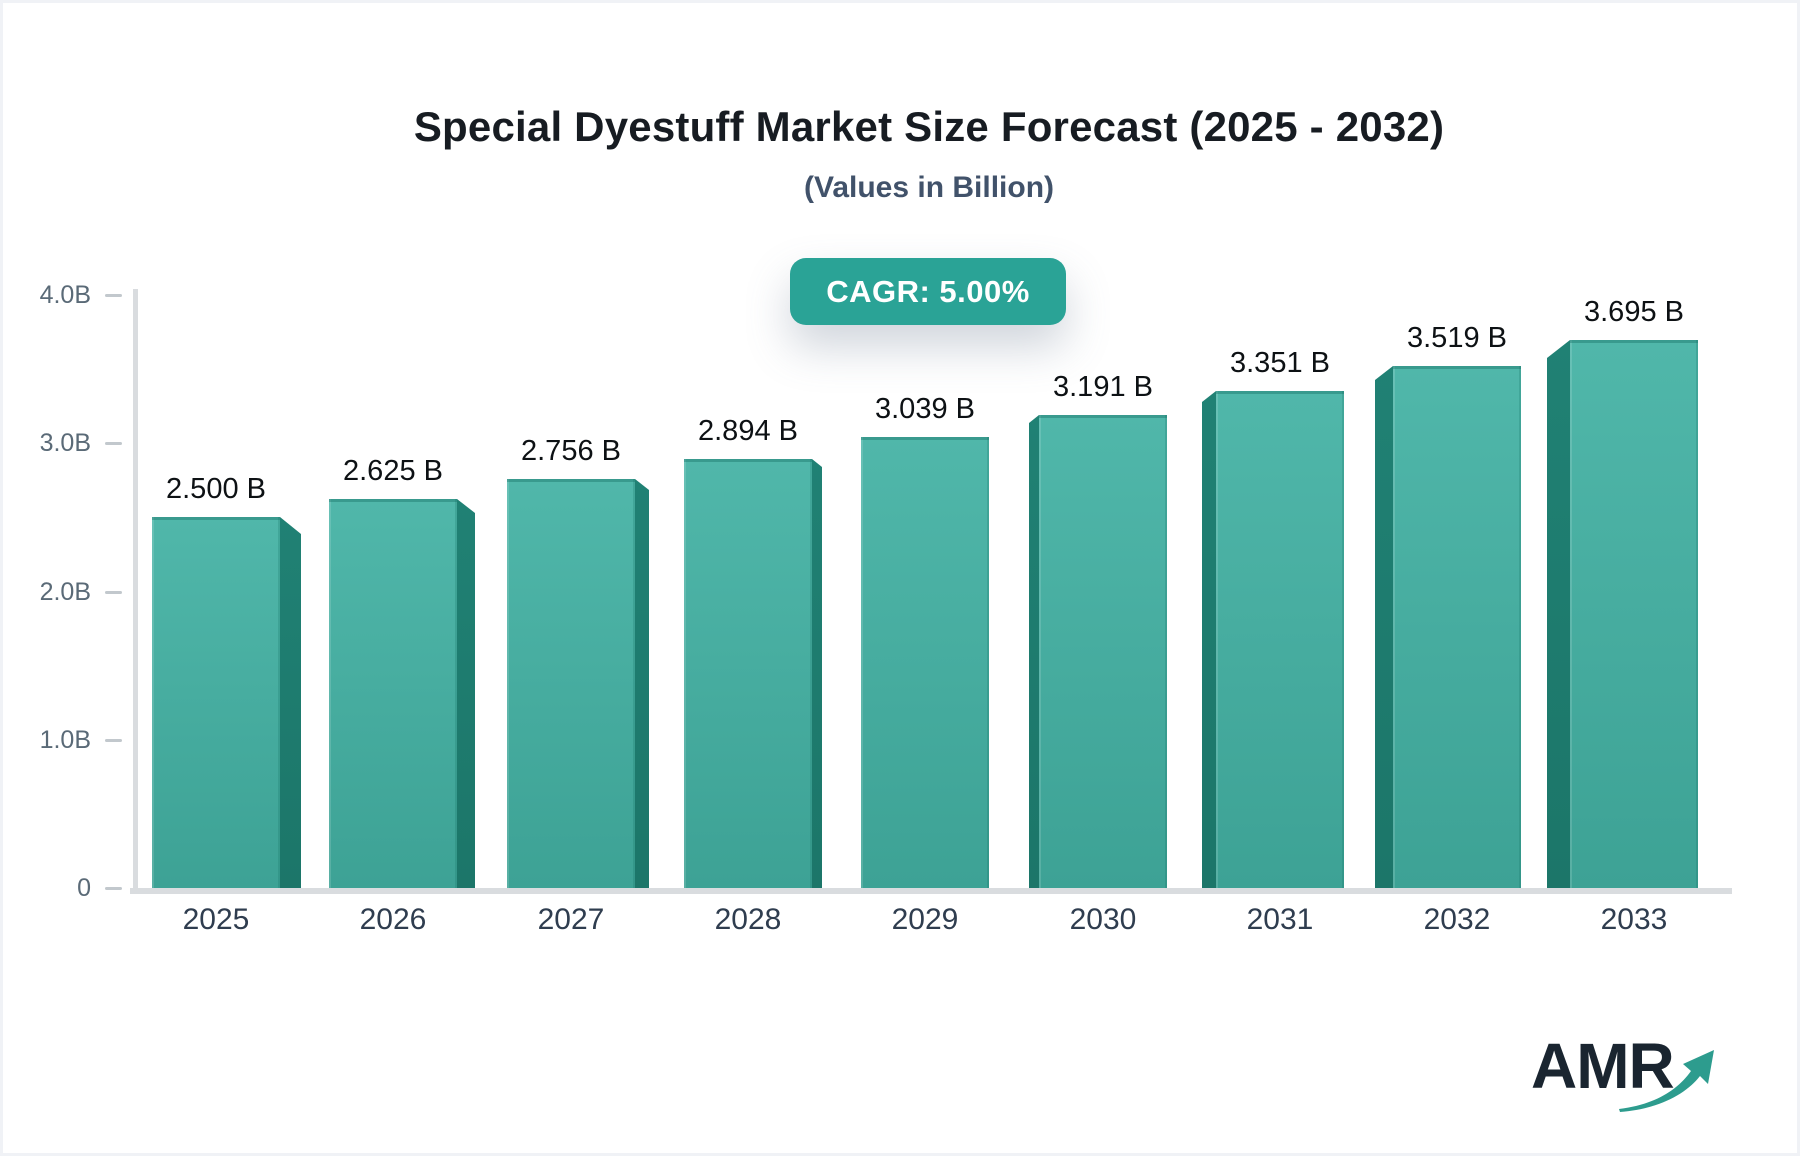 The width and height of the screenshot is (1800, 1156). What do you see at coordinates (1634, 919) in the screenshot?
I see `x-tick-label: 2033` at bounding box center [1634, 919].